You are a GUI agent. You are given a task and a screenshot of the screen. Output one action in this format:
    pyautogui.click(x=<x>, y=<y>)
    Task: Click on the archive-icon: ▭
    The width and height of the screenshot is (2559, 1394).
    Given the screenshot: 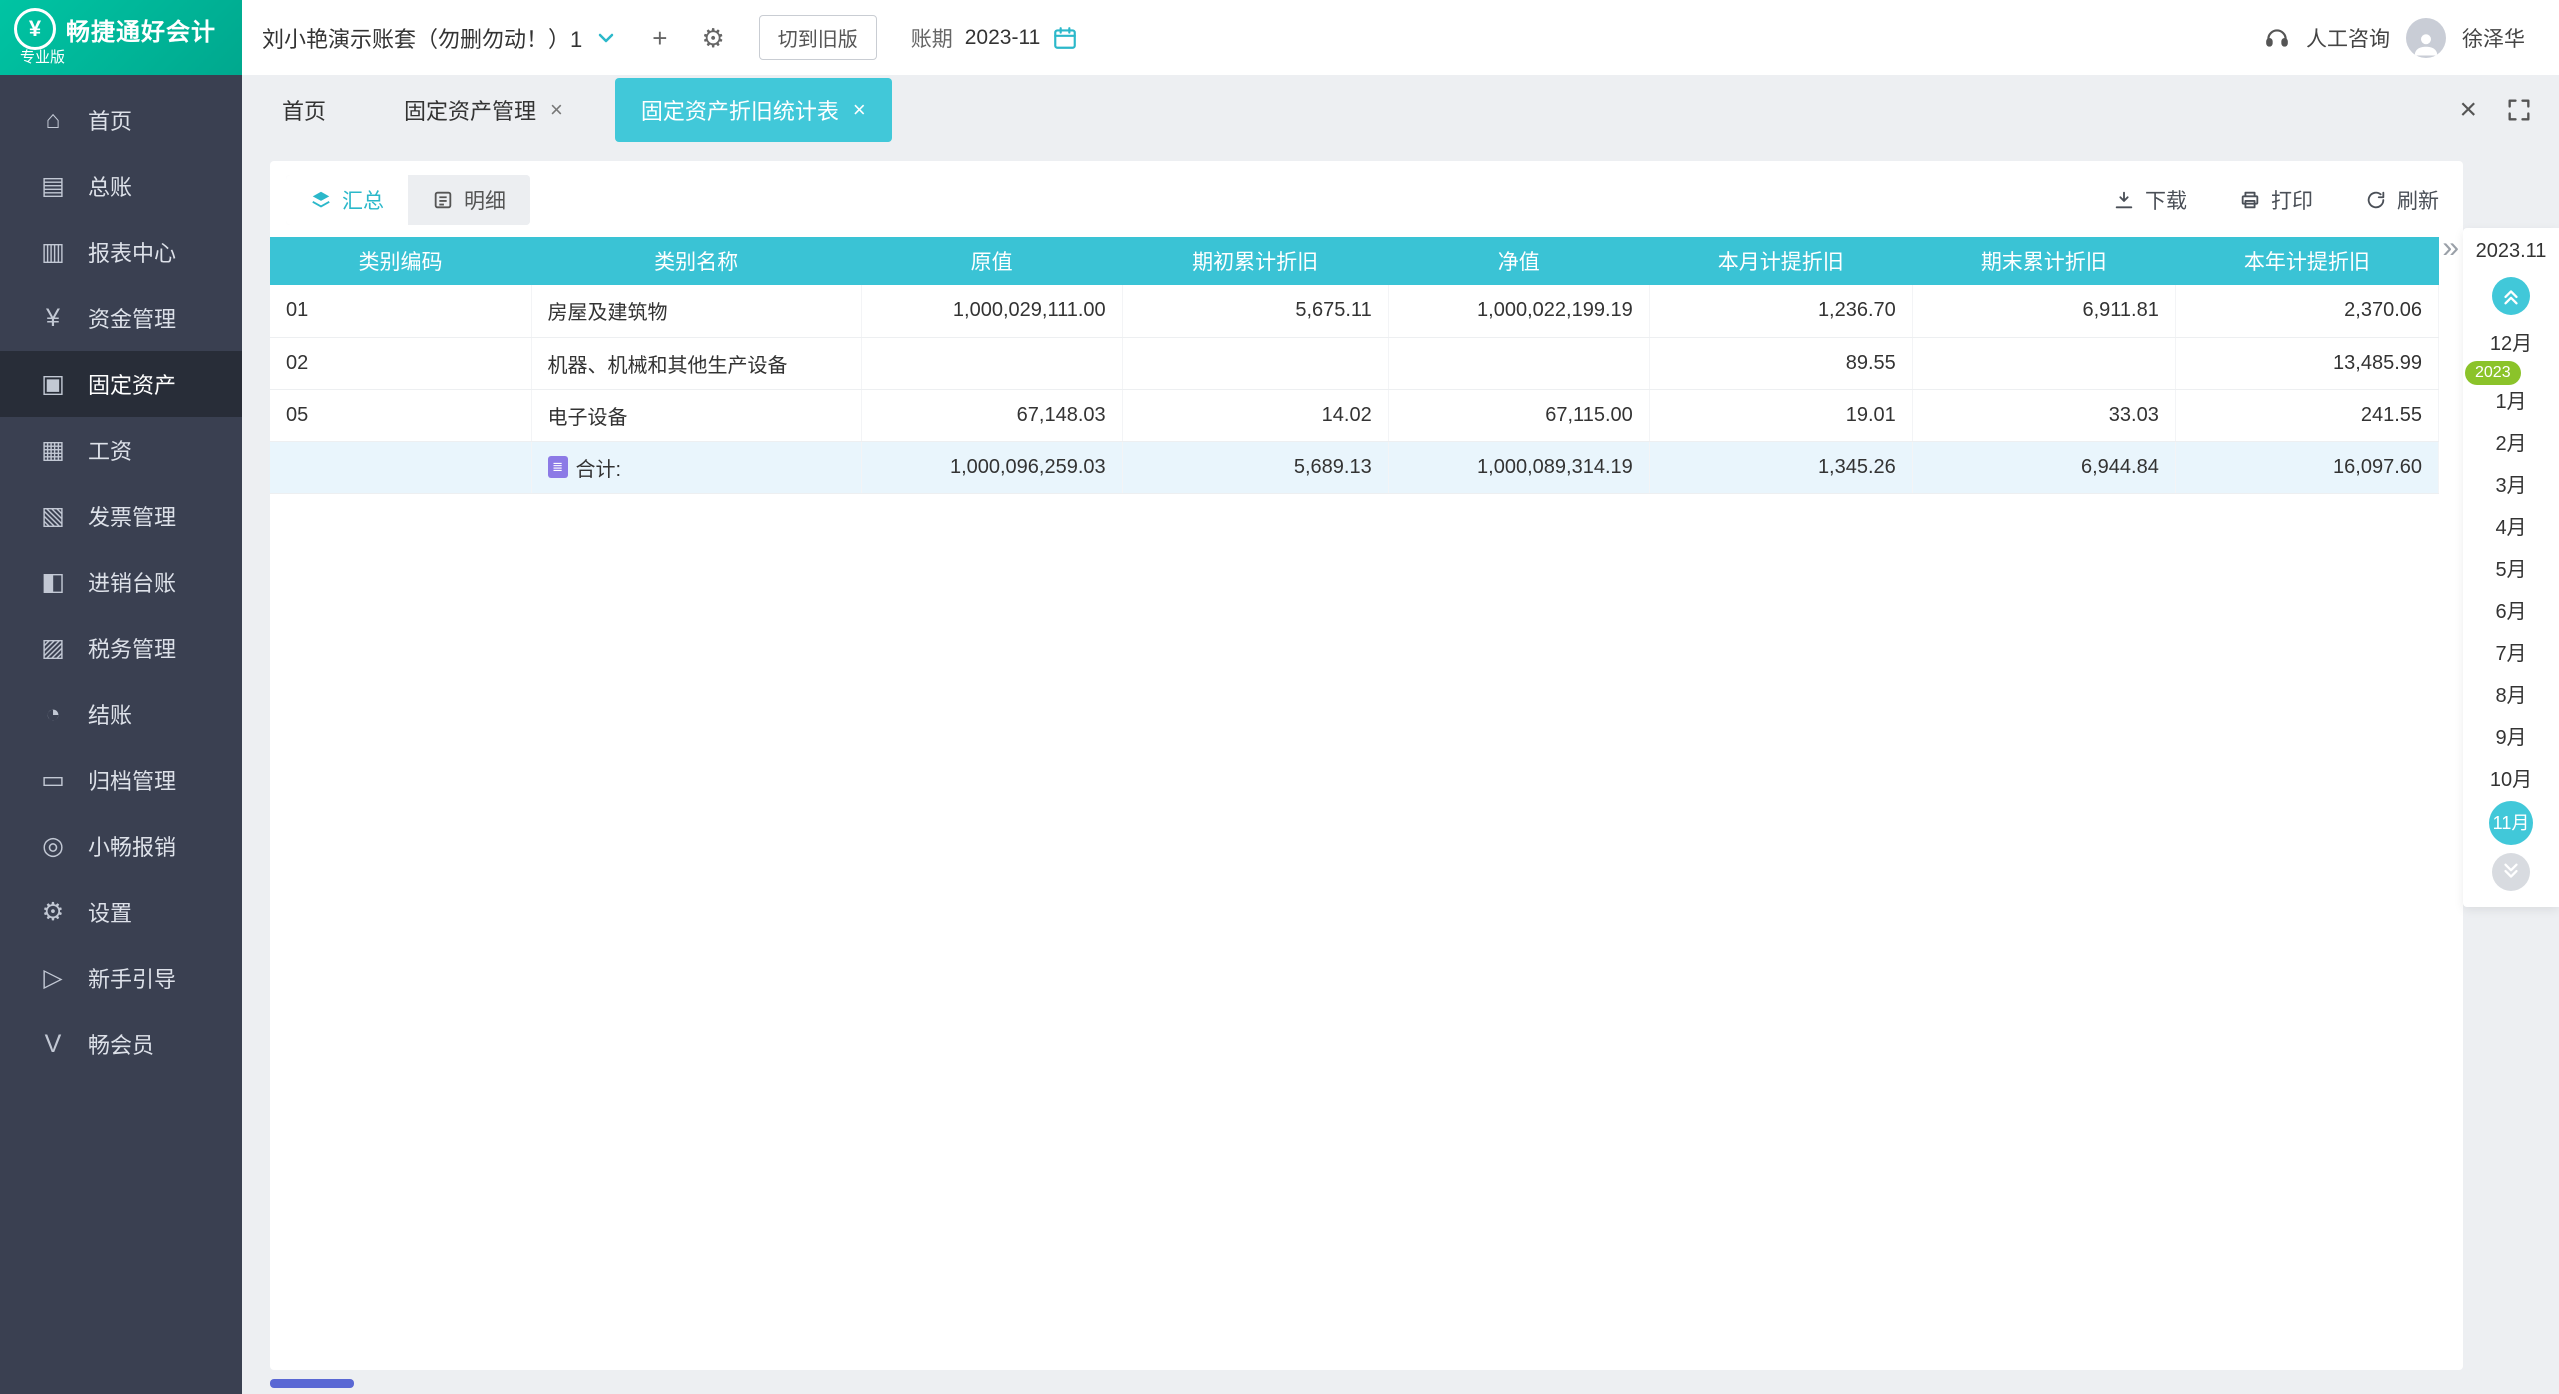 What is the action you would take?
    pyautogui.click(x=53, y=780)
    